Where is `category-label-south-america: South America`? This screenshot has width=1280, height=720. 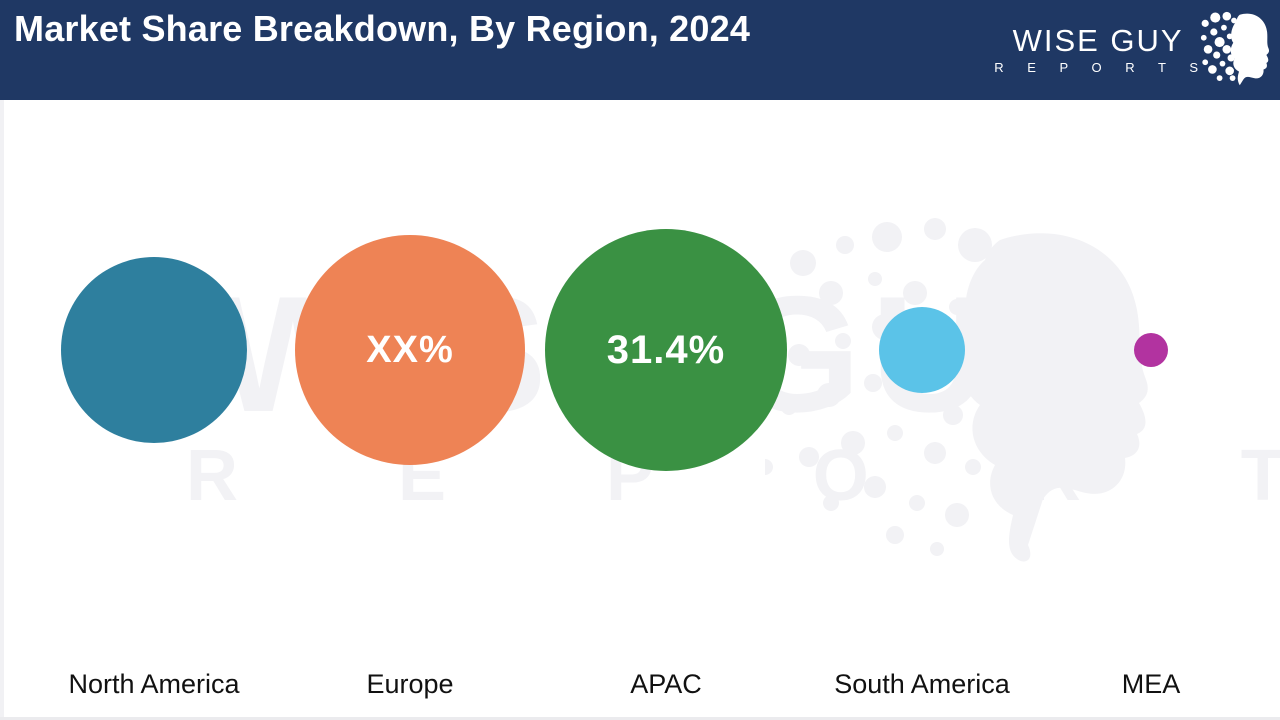
category-label-south-america: South America is located at coordinates (922, 684).